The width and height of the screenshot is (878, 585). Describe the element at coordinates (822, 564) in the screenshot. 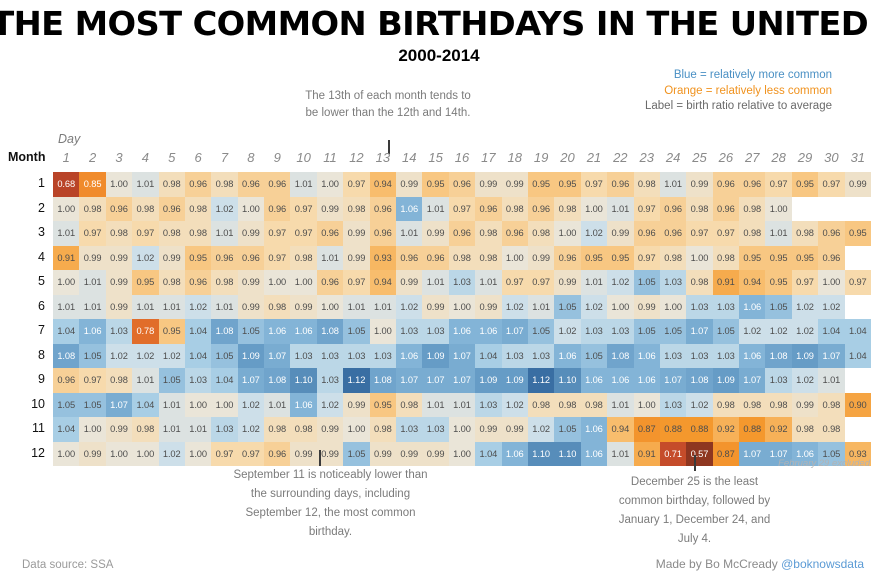

I see `credit-handle: @boknowsdata` at that location.